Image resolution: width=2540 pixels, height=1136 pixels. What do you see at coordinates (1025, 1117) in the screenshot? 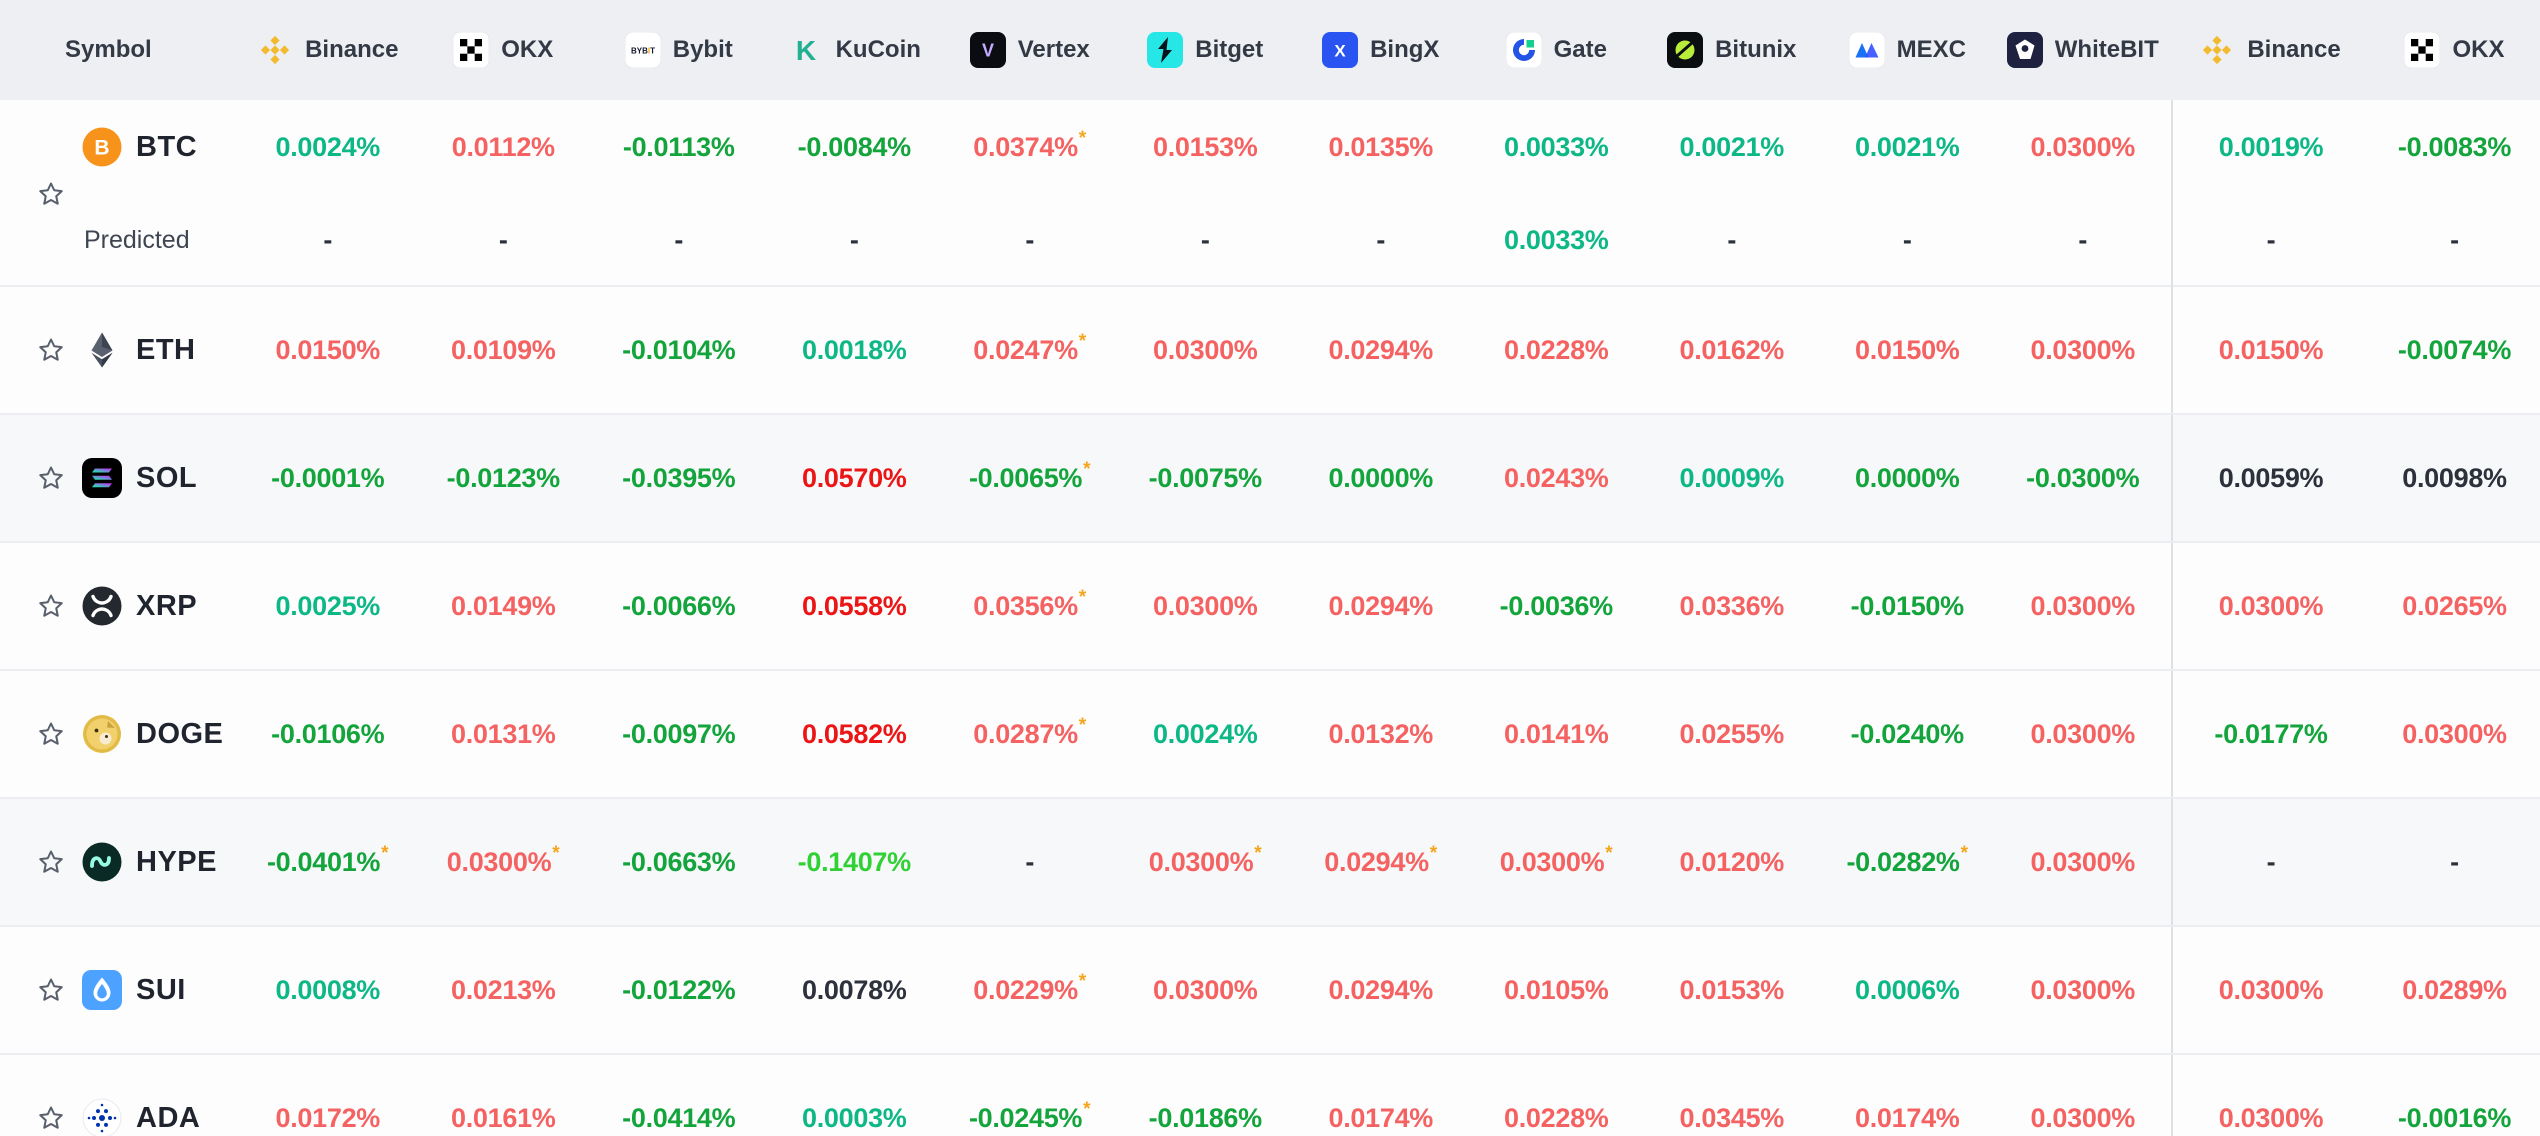
I see `rate-value: -0.0245%` at bounding box center [1025, 1117].